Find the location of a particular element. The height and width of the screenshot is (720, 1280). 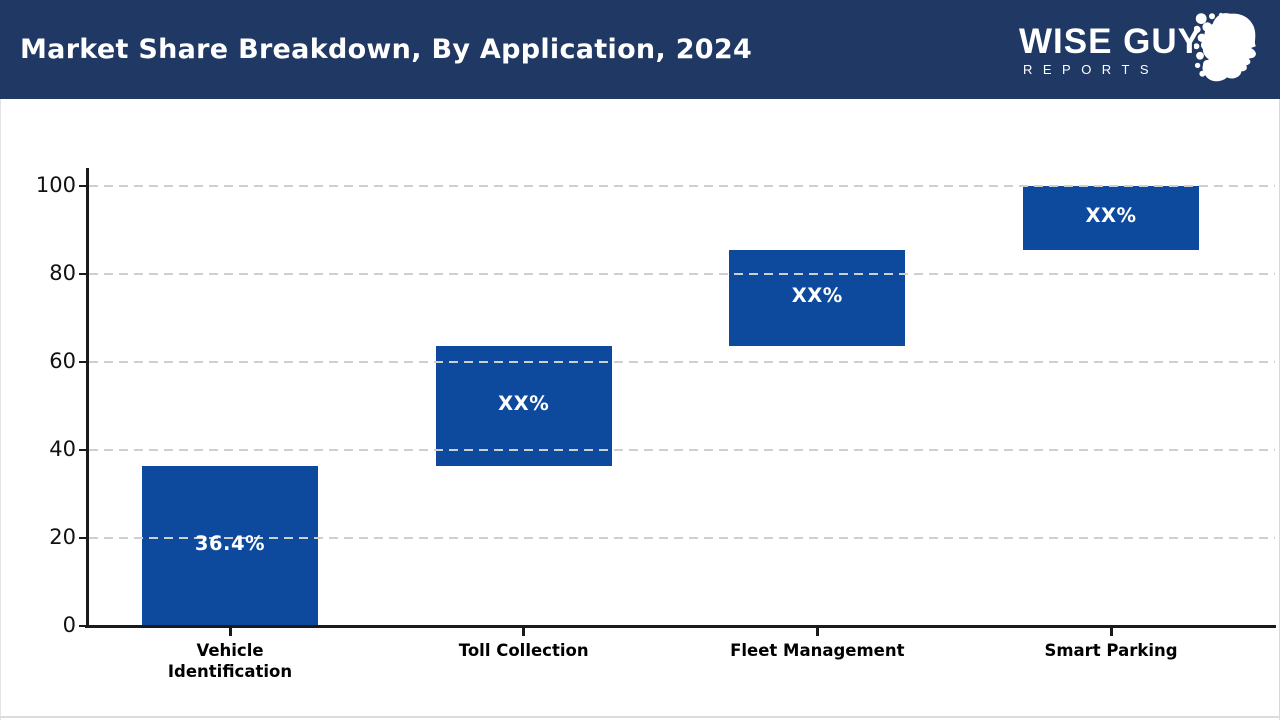

x-tick-label-line: Identification is located at coordinates (230, 671).